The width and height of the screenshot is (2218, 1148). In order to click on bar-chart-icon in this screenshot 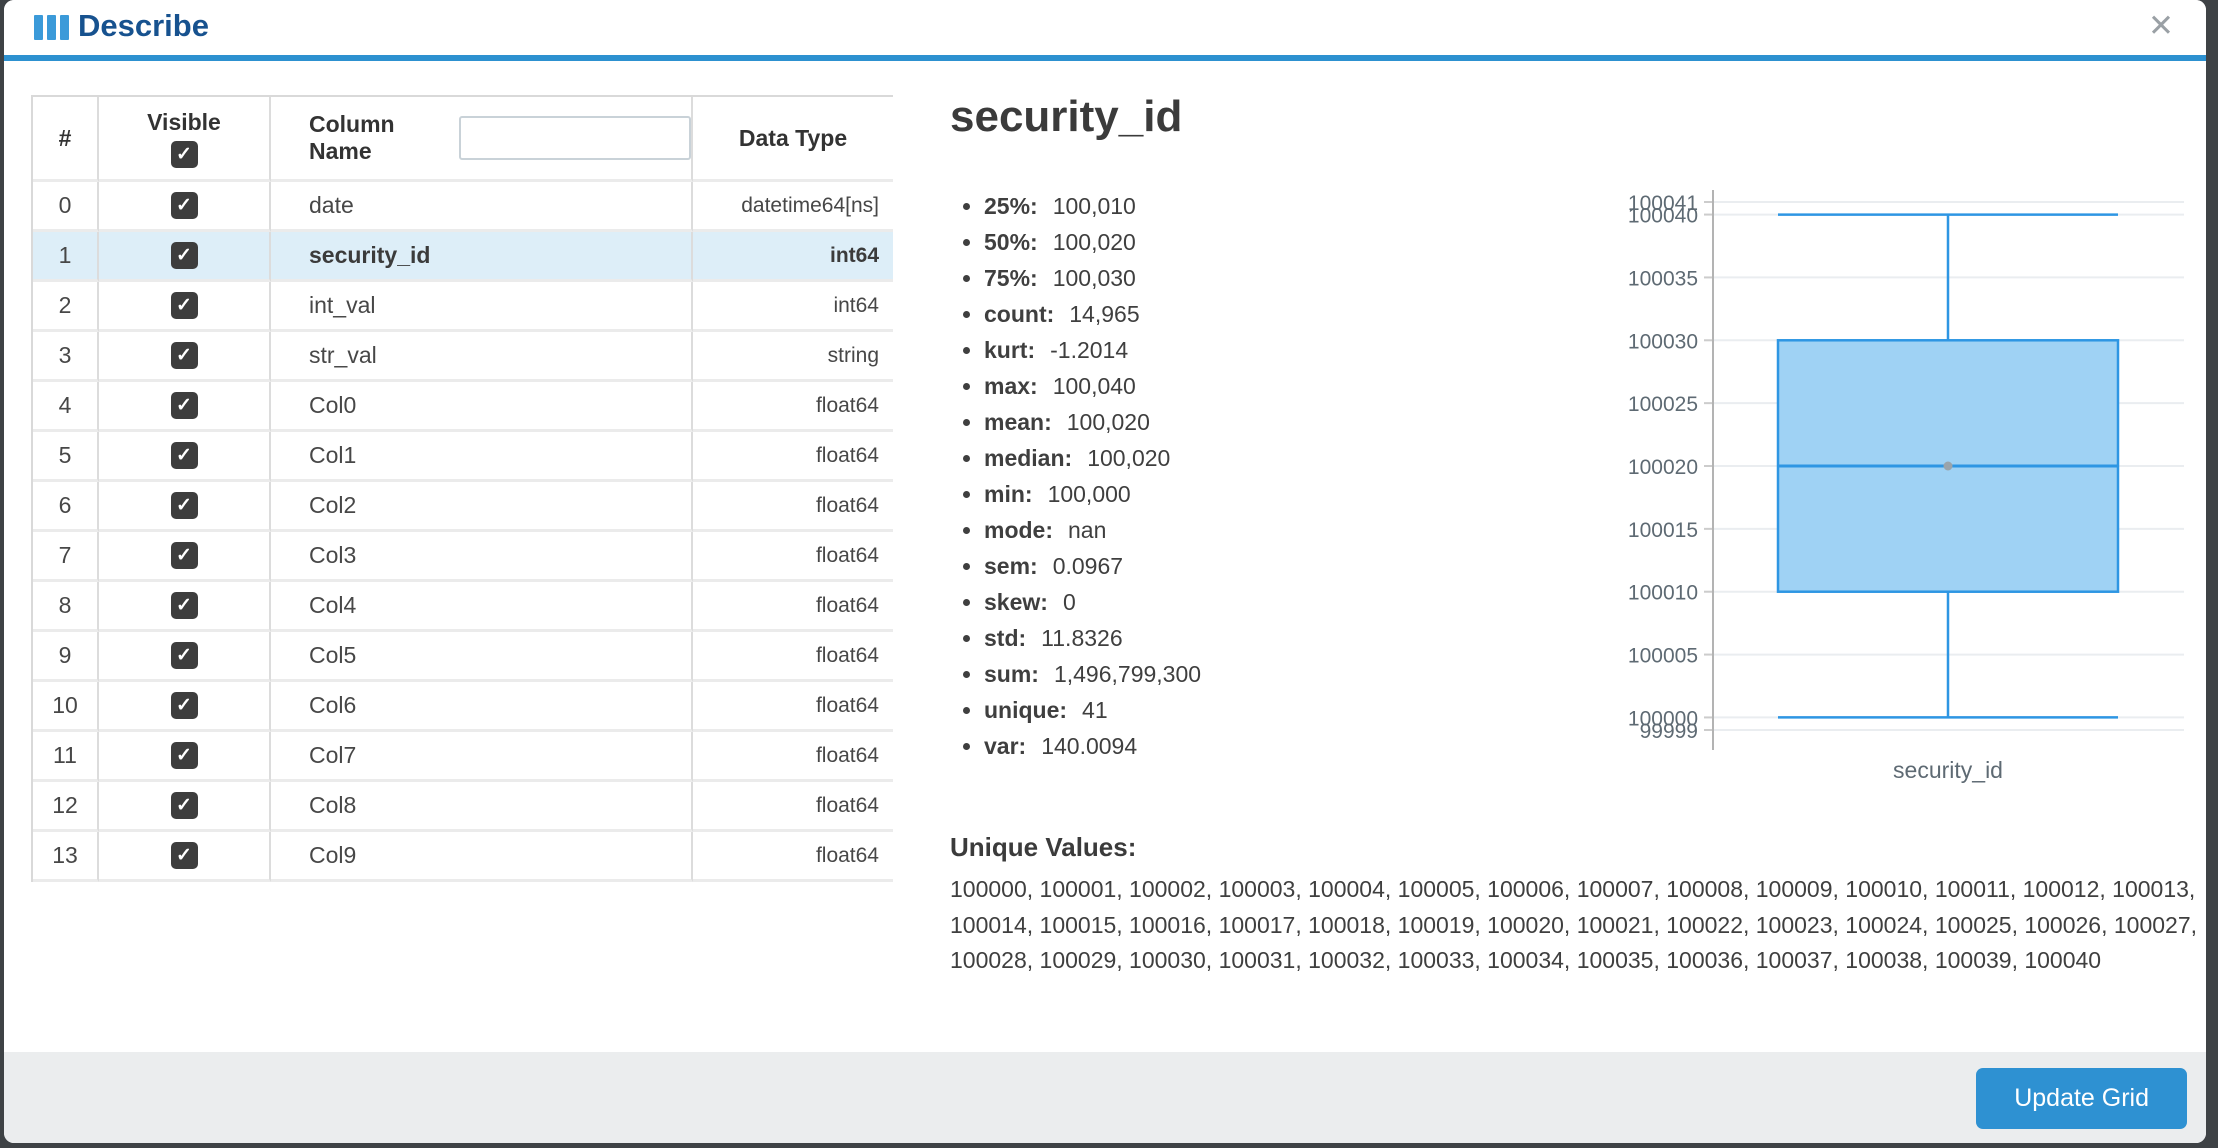, I will do `click(51, 27)`.